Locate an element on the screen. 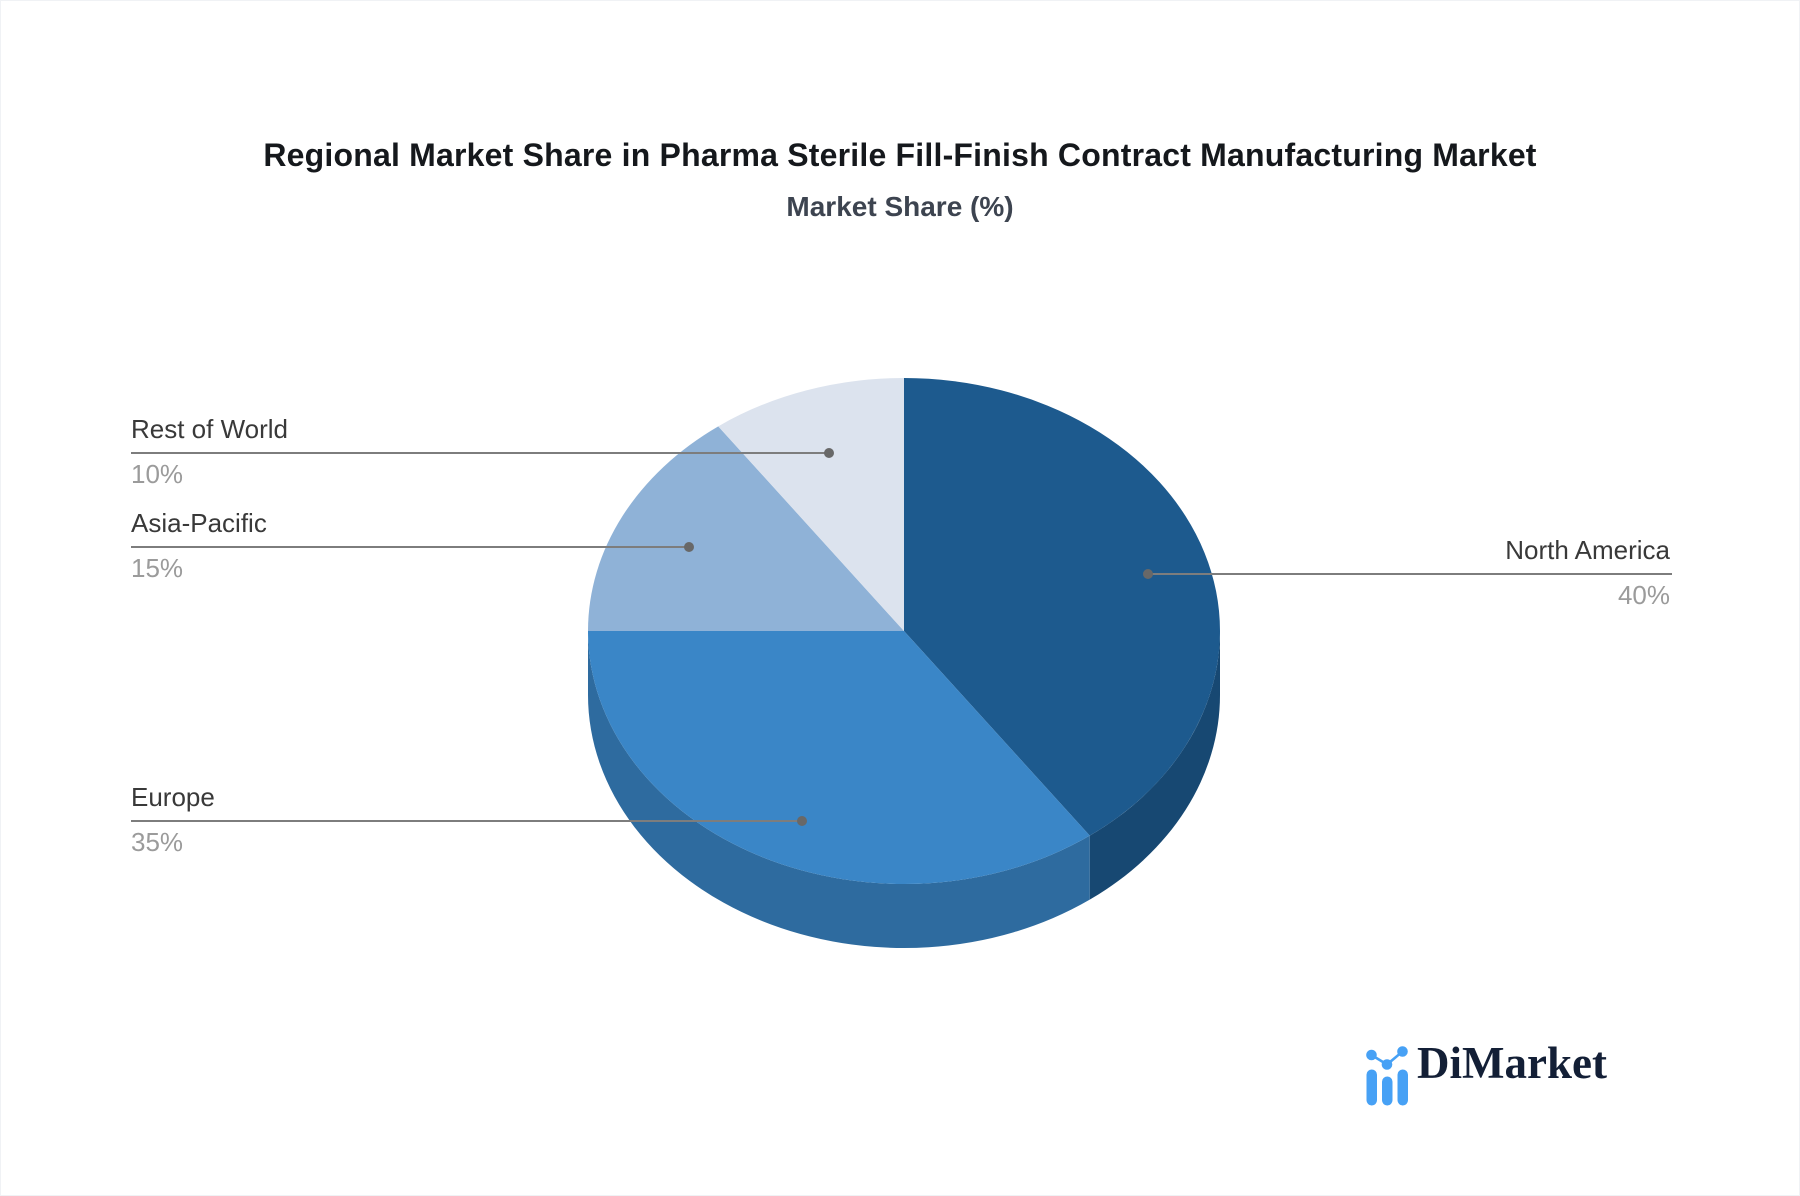 Image resolution: width=1800 pixels, height=1196 pixels. slice-label: Asia-Pacific is located at coordinates (199, 523).